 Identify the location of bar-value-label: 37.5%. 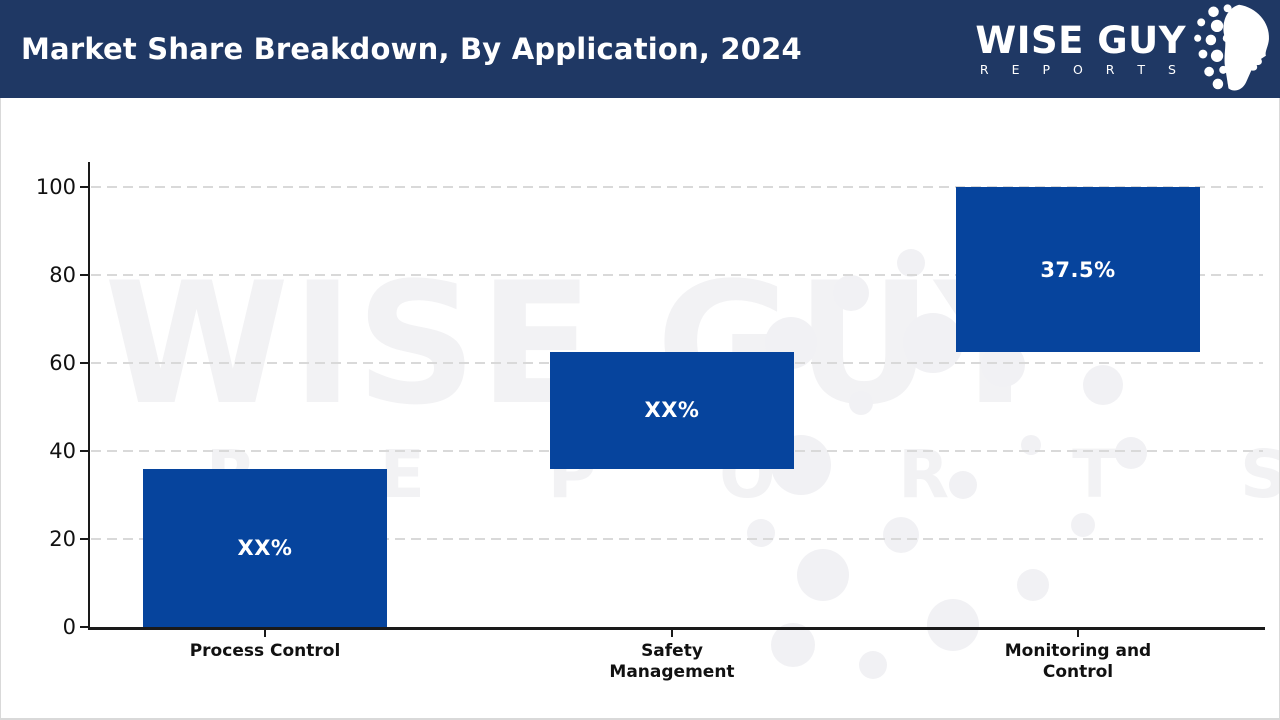
(1078, 269).